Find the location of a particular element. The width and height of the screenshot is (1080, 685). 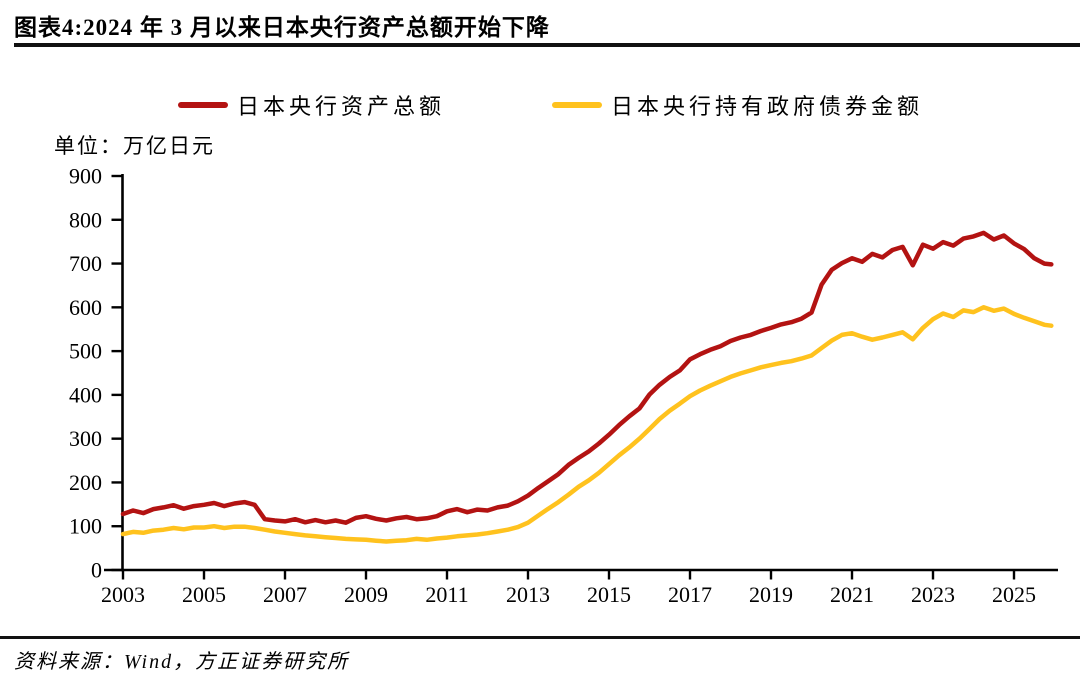

y-axis-tick-label: 800 is located at coordinates (85, 219).